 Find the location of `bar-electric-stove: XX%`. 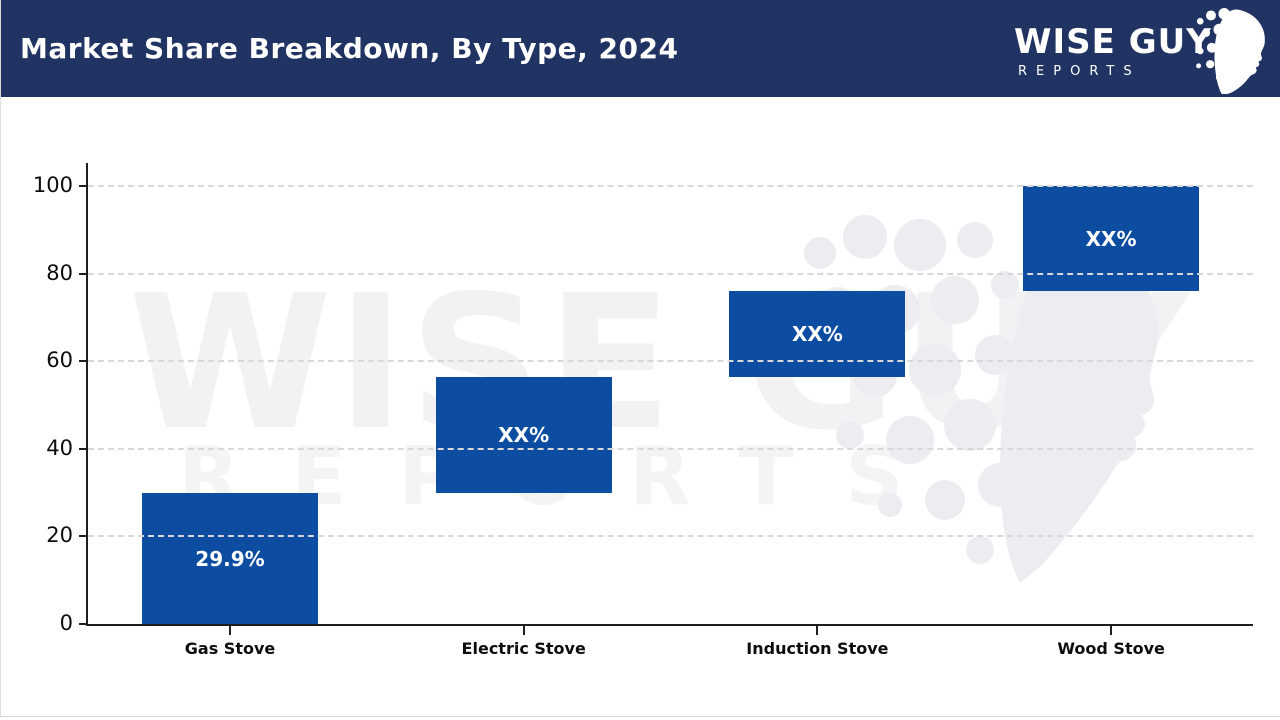

bar-electric-stove: XX% is located at coordinates (523, 435).